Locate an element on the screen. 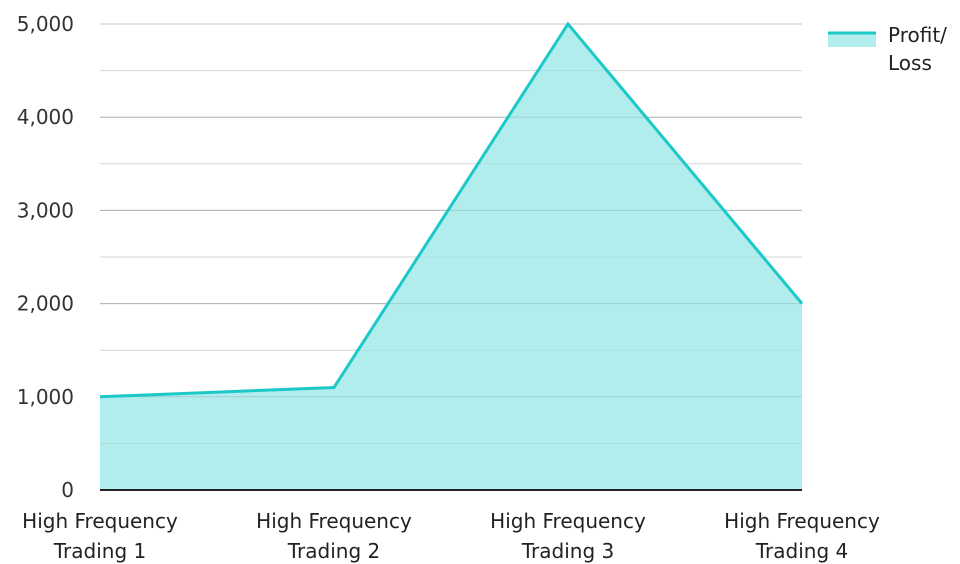  x-category-label-line: Trading 2 is located at coordinates (333, 551).